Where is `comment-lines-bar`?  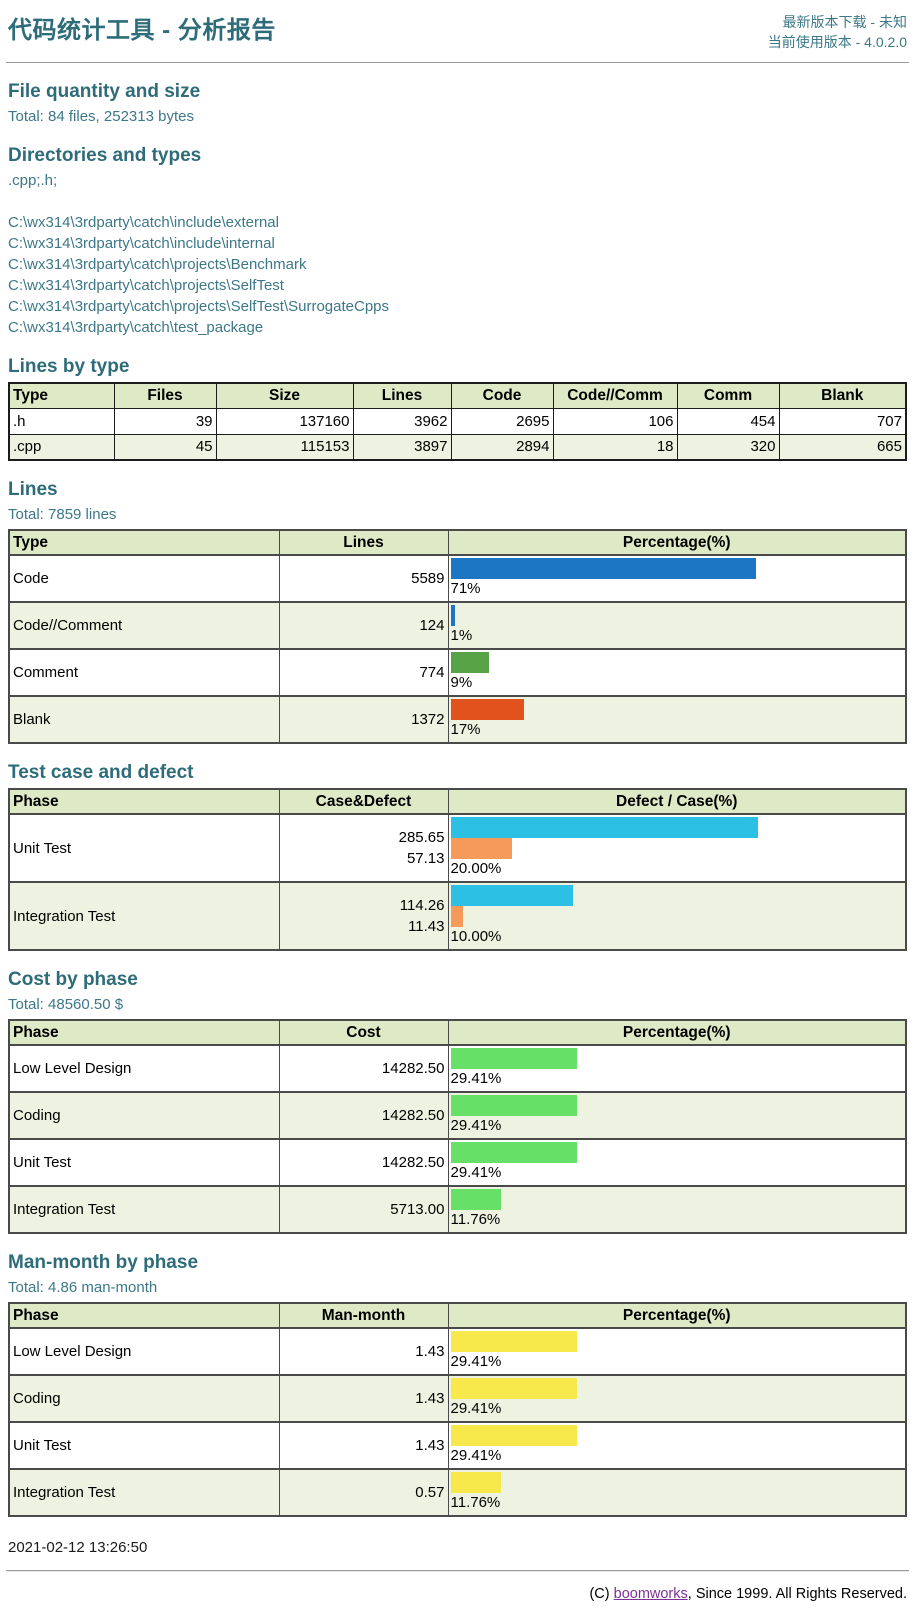
comment-lines-bar is located at coordinates (470, 662).